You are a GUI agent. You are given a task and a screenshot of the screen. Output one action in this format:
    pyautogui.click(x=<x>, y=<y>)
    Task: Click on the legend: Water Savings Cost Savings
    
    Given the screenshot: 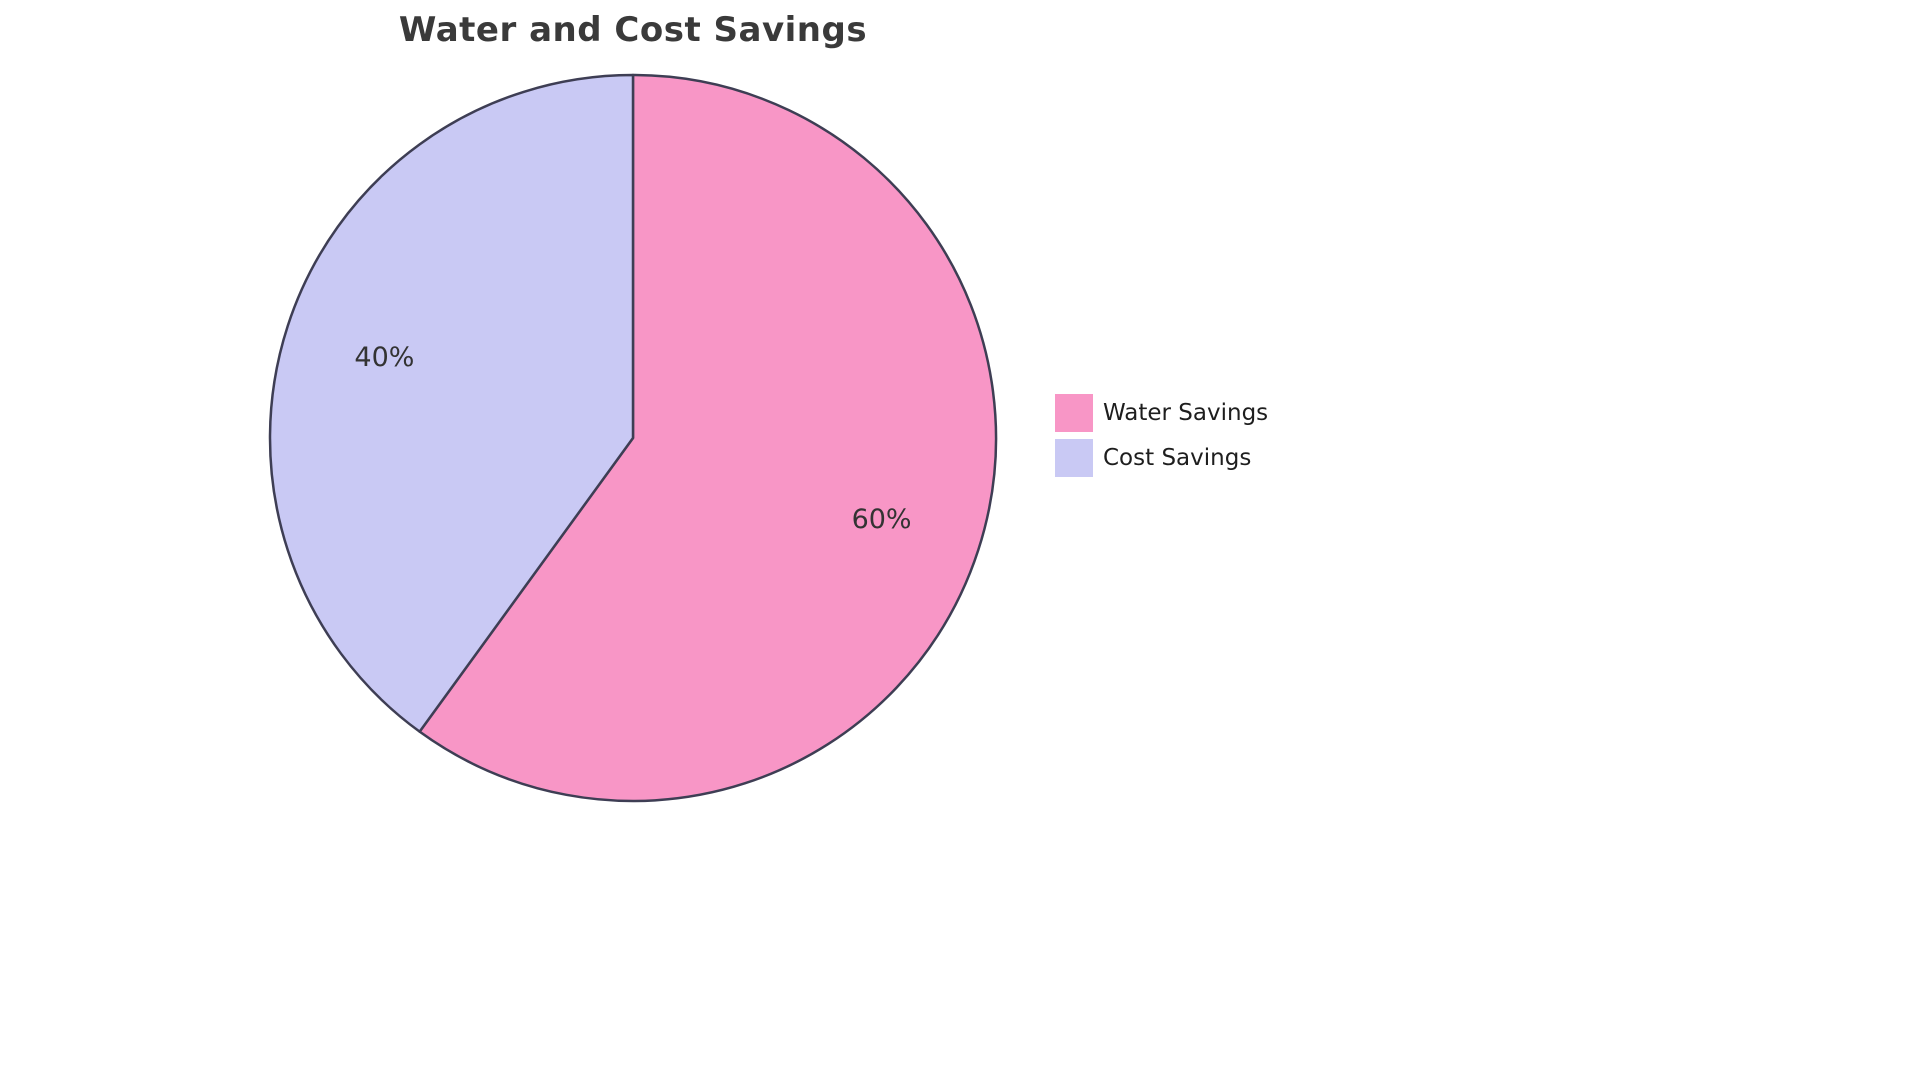 What is the action you would take?
    pyautogui.click(x=1161, y=439)
    